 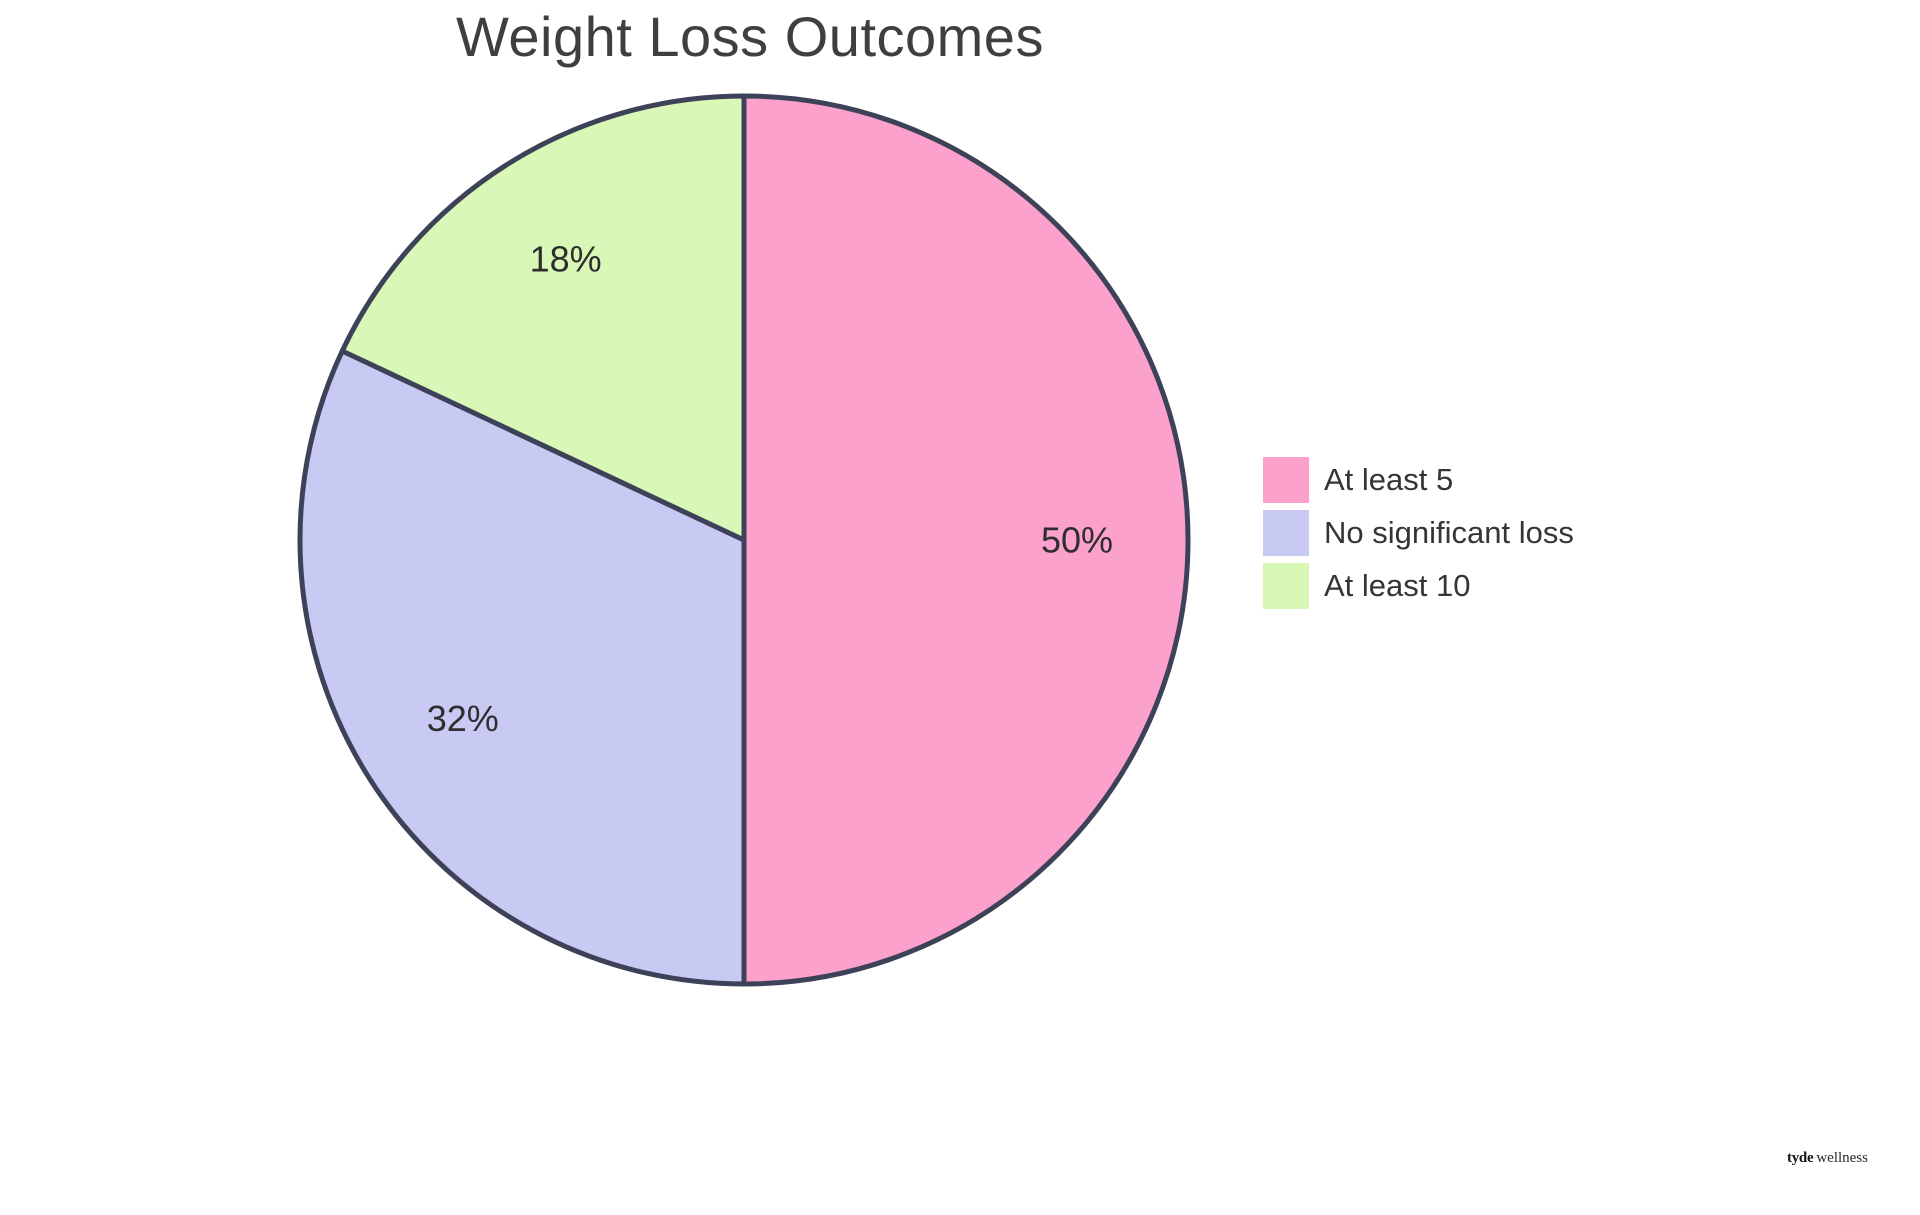 I want to click on slice-label-2: 18%, so click(x=566, y=258).